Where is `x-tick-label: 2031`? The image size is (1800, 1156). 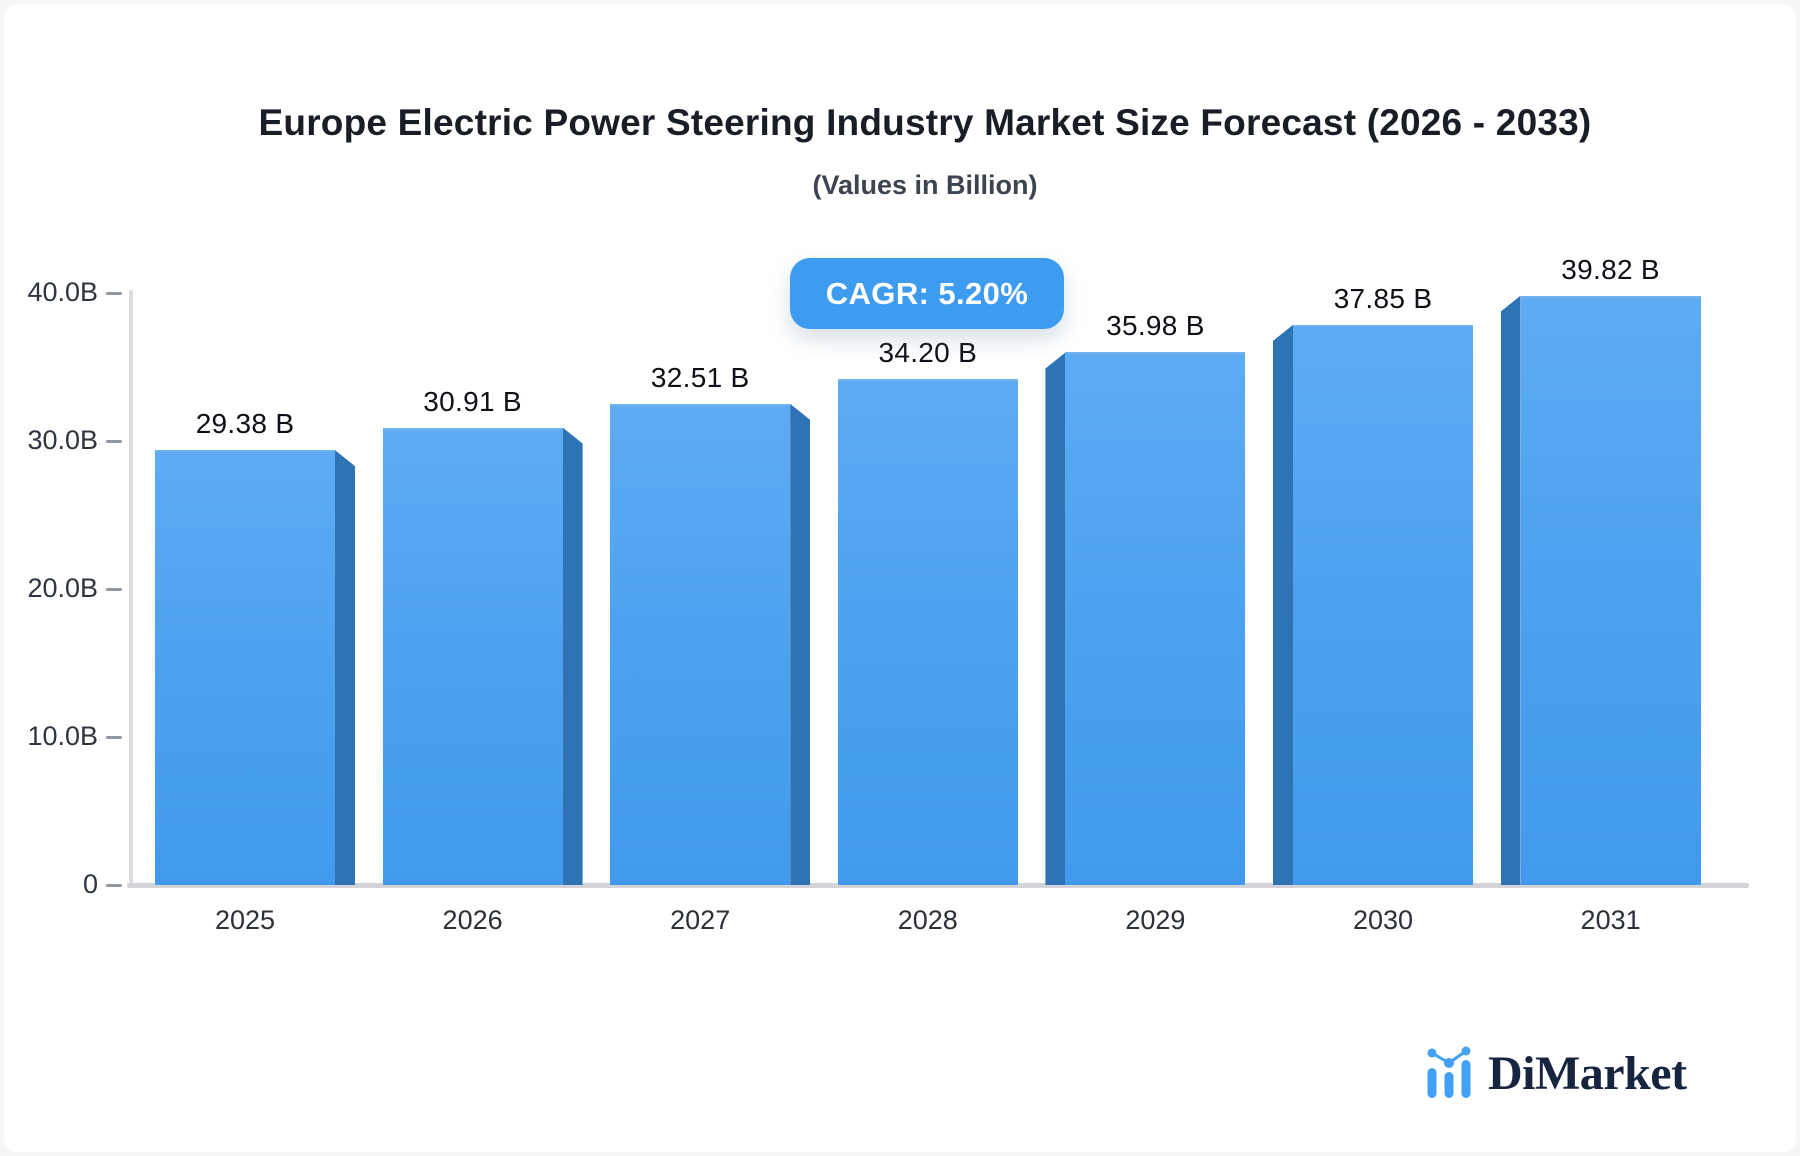 x-tick-label: 2031 is located at coordinates (1610, 920).